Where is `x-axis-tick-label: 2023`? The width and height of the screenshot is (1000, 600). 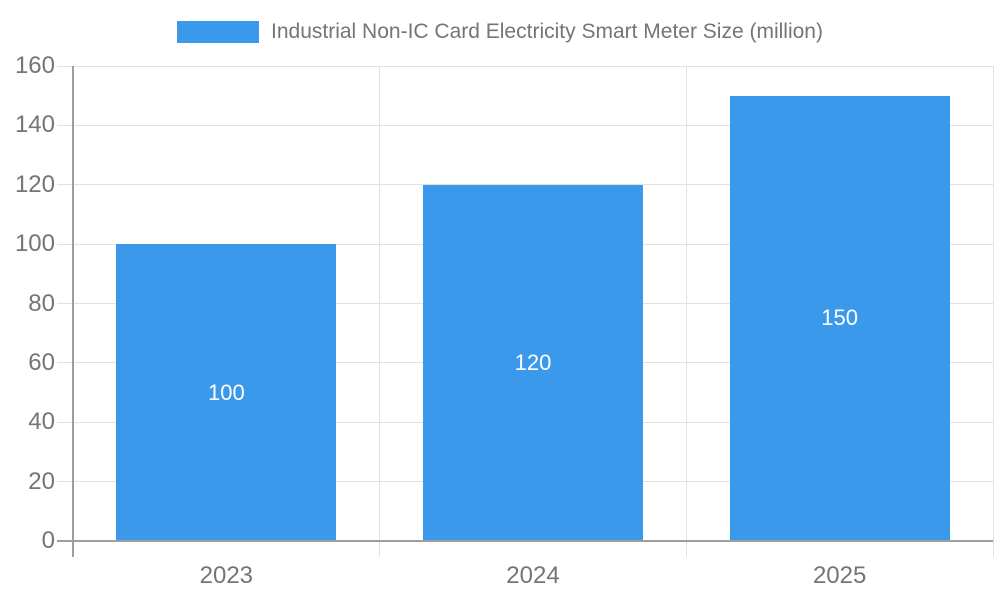 x-axis-tick-label: 2023 is located at coordinates (226, 575).